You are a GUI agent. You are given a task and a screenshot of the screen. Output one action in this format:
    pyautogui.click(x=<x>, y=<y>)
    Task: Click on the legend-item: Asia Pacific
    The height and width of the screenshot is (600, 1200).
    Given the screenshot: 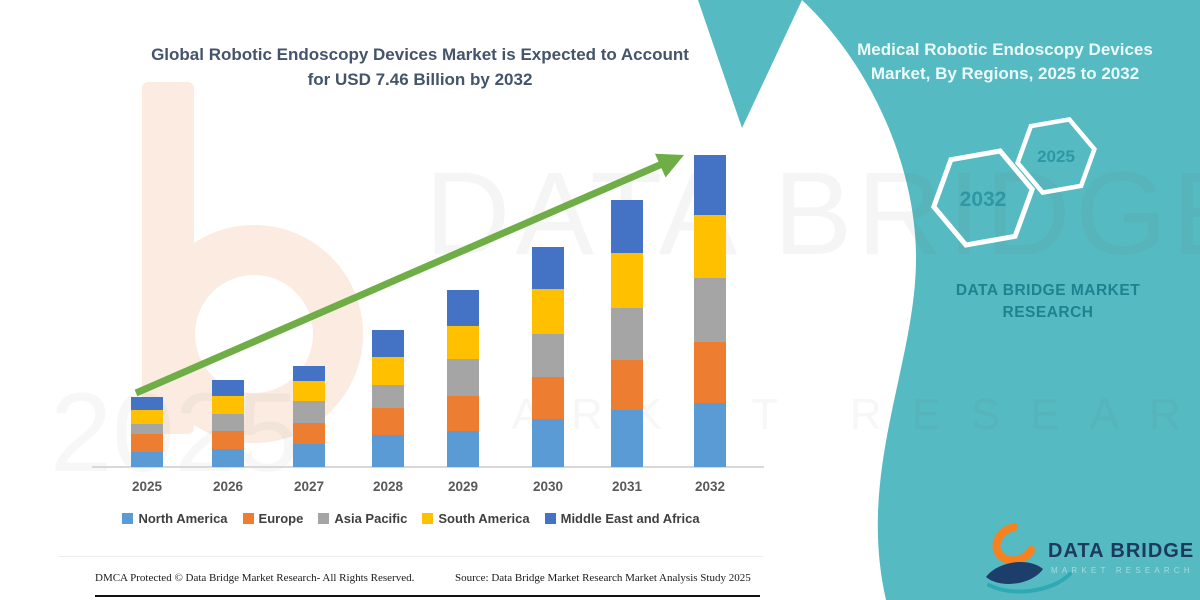 What is the action you would take?
    pyautogui.click(x=362, y=518)
    